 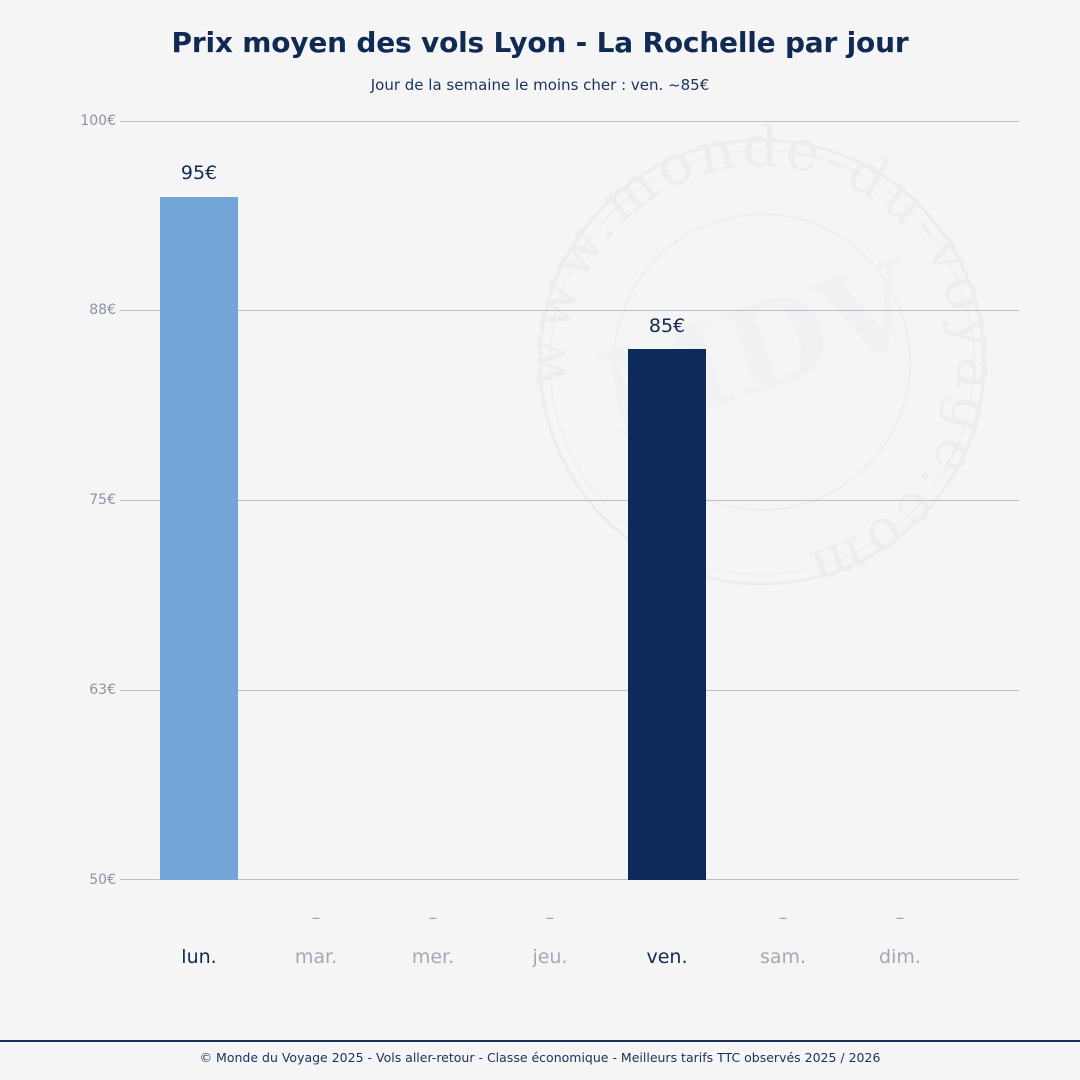 I want to click on empty-marker-mercredi: –, so click(x=433, y=918).